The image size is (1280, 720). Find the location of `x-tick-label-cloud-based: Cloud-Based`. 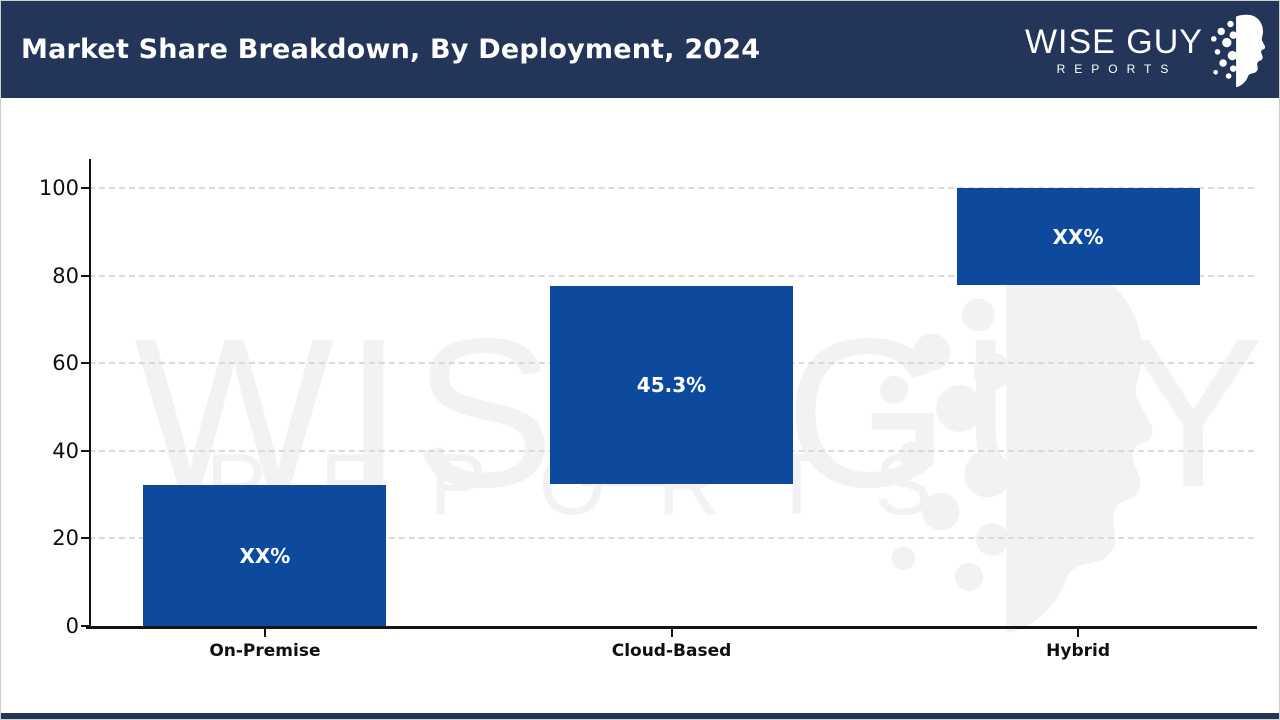

x-tick-label-cloud-based: Cloud-Based is located at coordinates (671, 651).